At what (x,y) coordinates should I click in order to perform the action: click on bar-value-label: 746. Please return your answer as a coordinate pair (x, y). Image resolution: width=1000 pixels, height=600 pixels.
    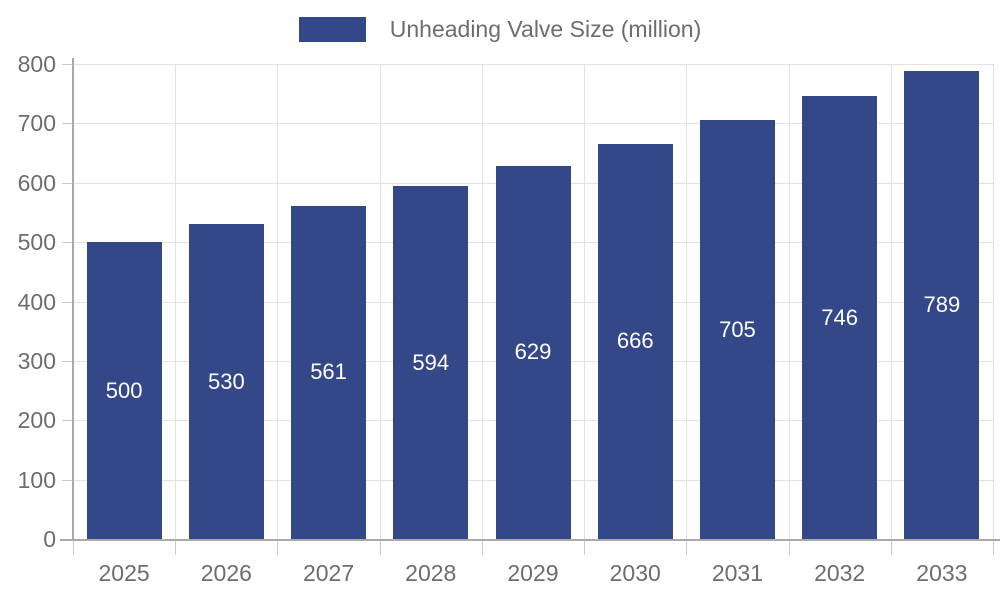
    Looking at the image, I should click on (840, 317).